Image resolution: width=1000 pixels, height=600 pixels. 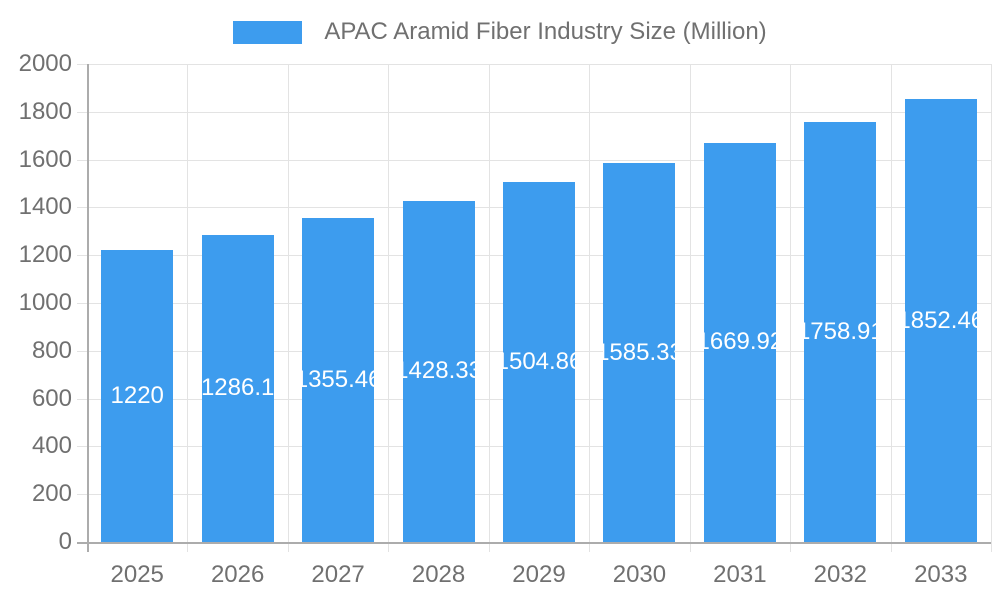 What do you see at coordinates (438, 574) in the screenshot?
I see `x-axis-tick-label: 2028` at bounding box center [438, 574].